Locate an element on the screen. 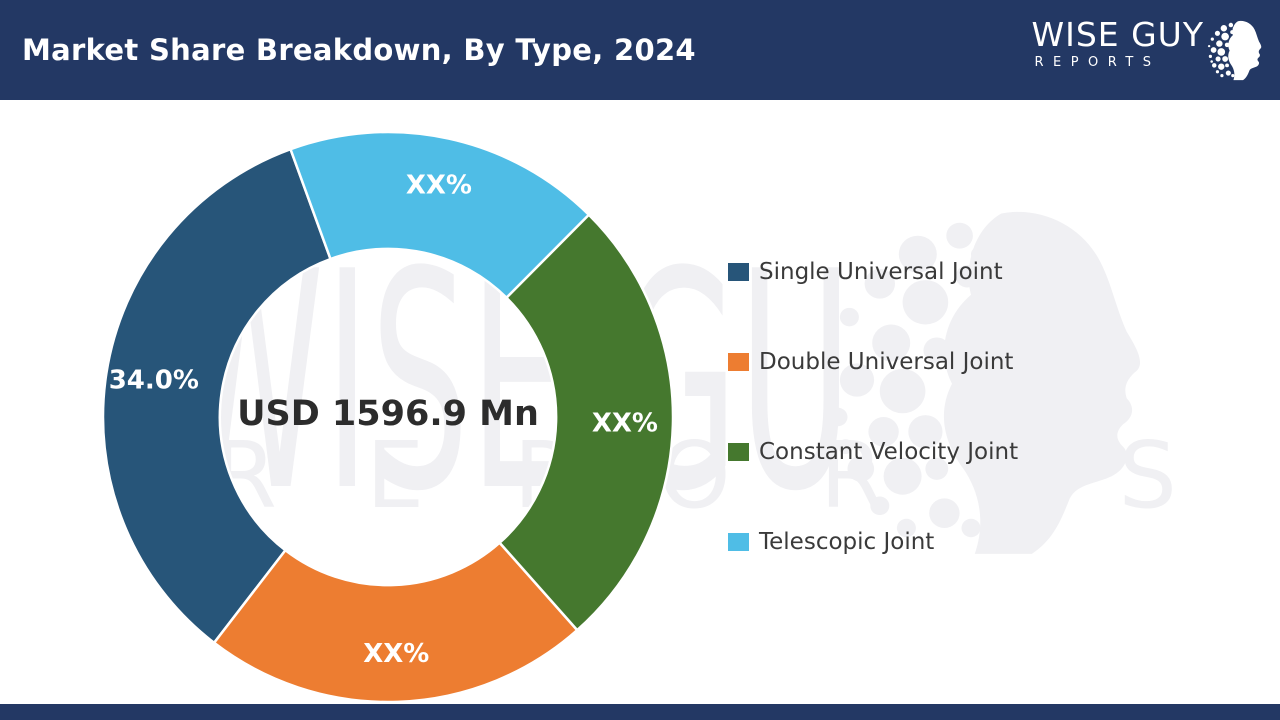 This screenshot has height=720, width=1280. logo-subtitle: REPORTS is located at coordinates (1097, 62).